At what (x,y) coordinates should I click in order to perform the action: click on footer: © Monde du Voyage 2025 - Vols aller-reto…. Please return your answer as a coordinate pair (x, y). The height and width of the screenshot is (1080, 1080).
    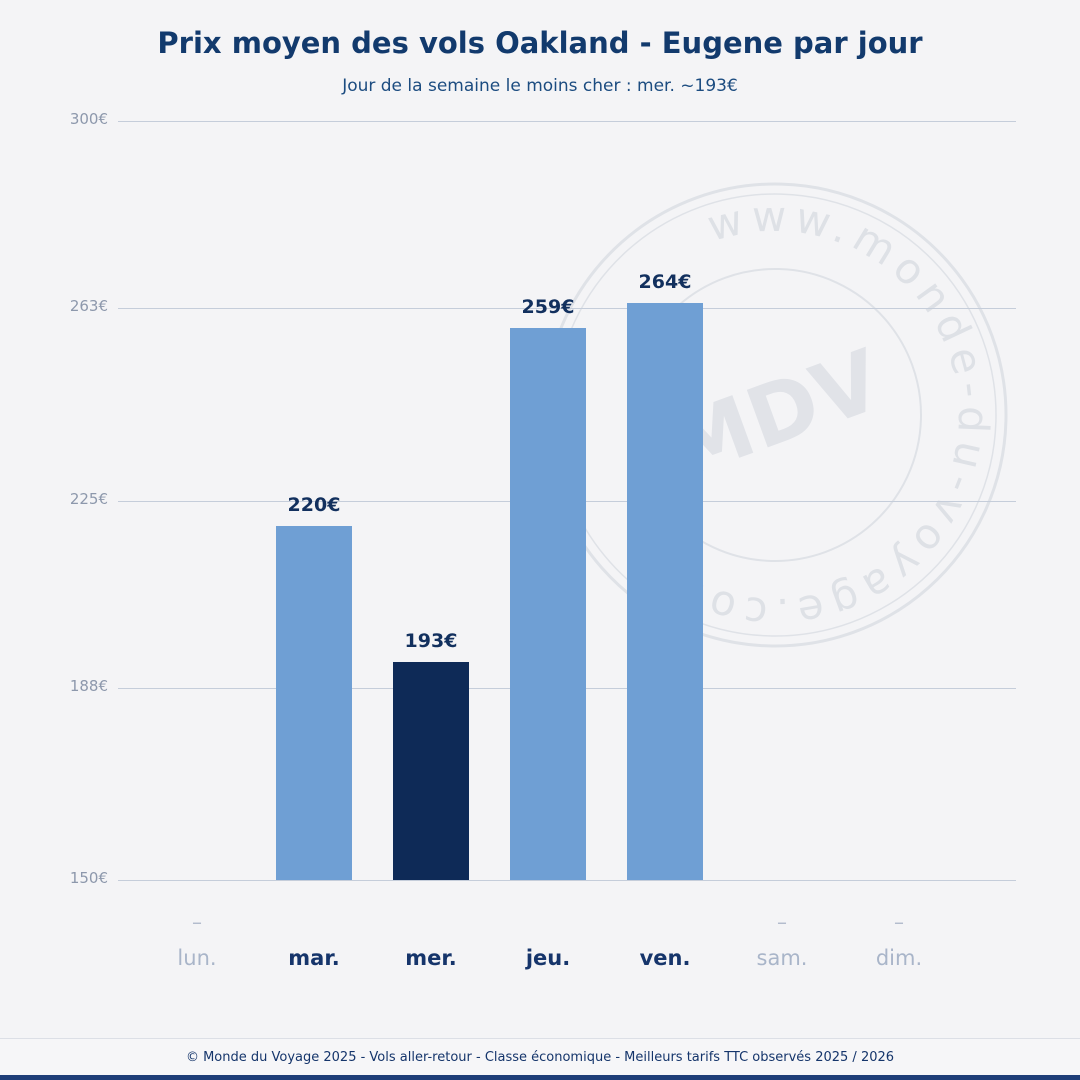
    Looking at the image, I should click on (540, 1056).